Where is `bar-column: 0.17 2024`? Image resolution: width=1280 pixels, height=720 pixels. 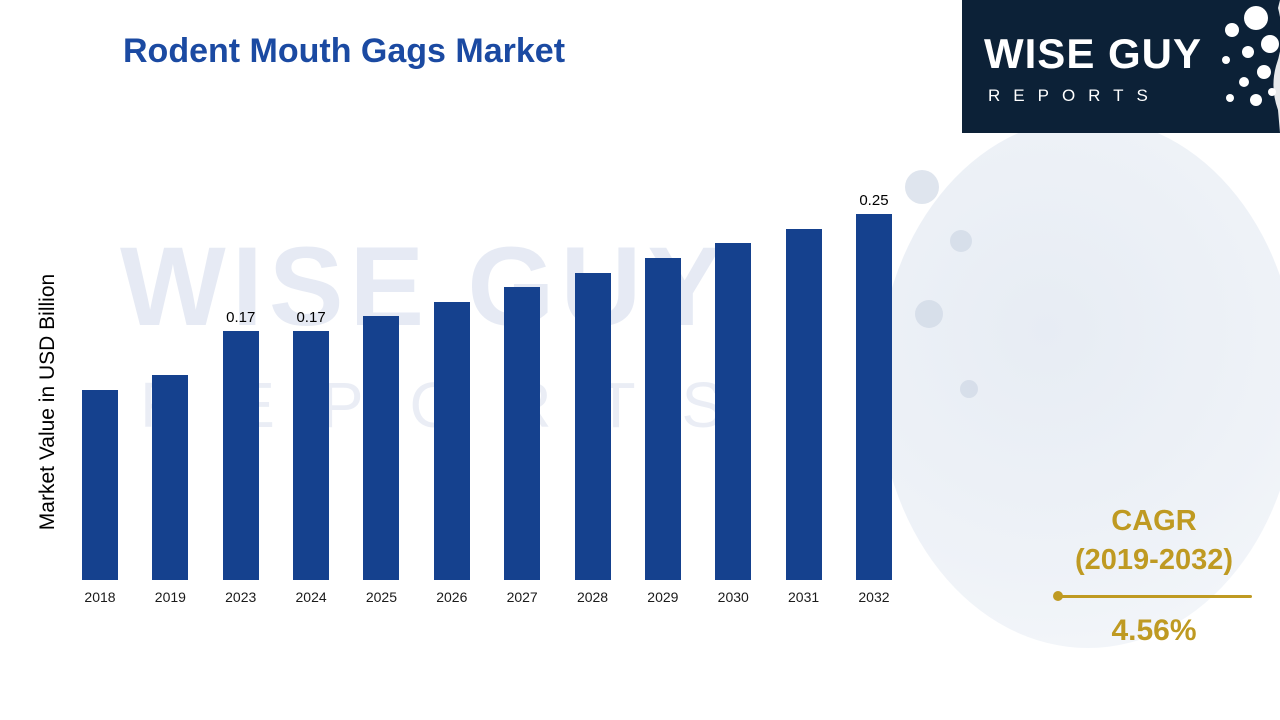 bar-column: 0.17 2024 is located at coordinates (311, 397).